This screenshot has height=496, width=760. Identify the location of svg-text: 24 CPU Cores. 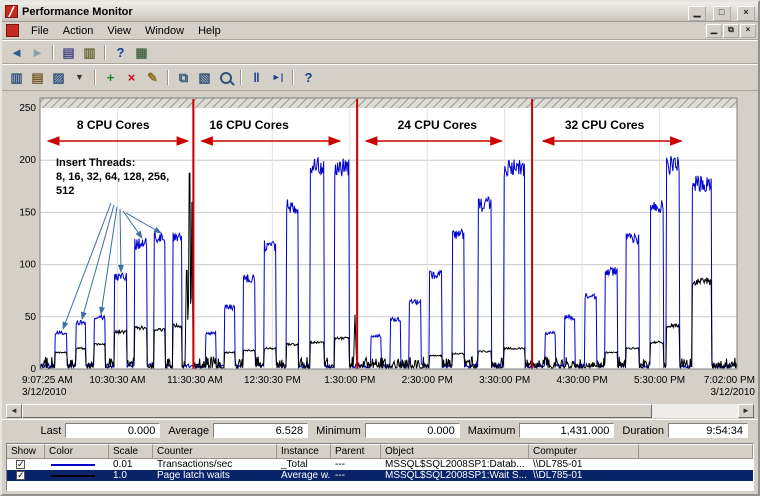
(438, 125).